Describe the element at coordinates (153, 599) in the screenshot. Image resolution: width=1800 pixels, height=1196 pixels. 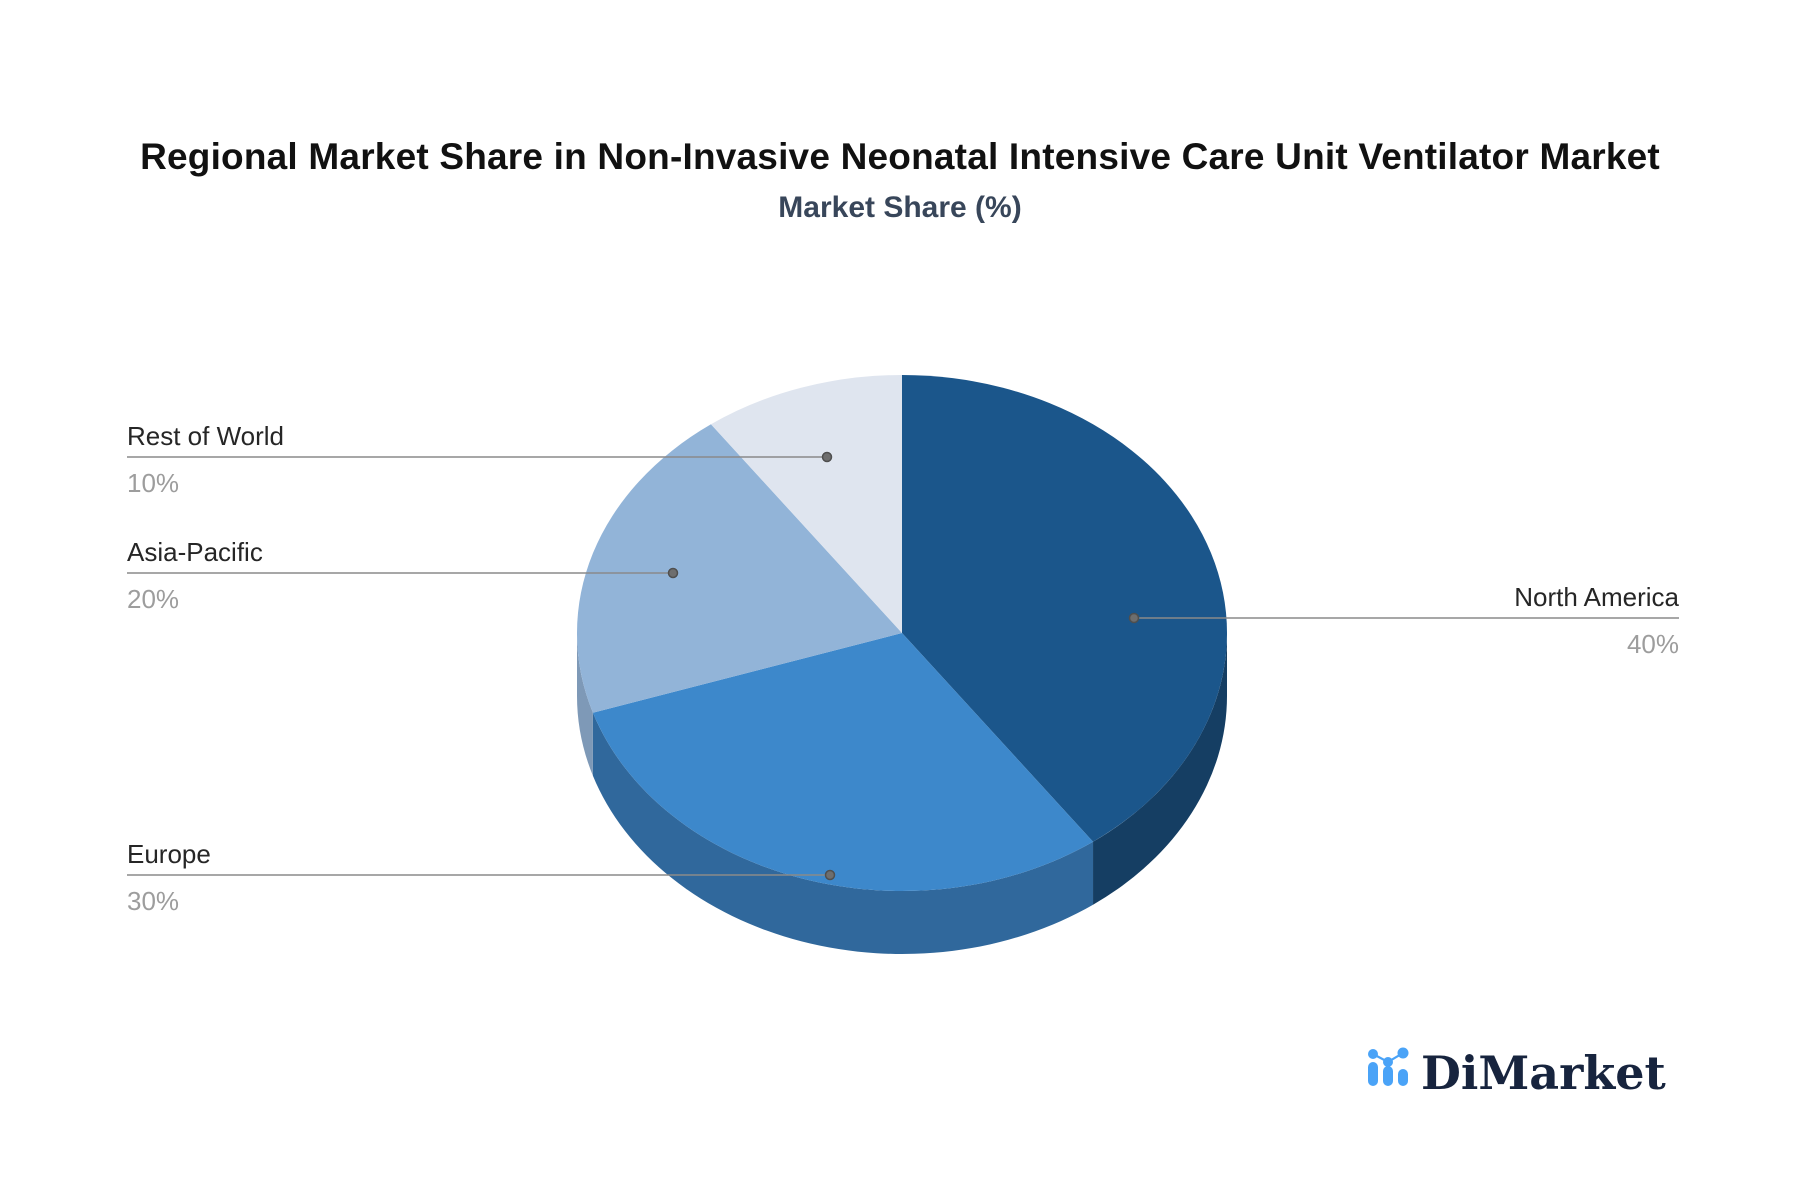
I see `slice-pct-asia-pacific: 20%` at that location.